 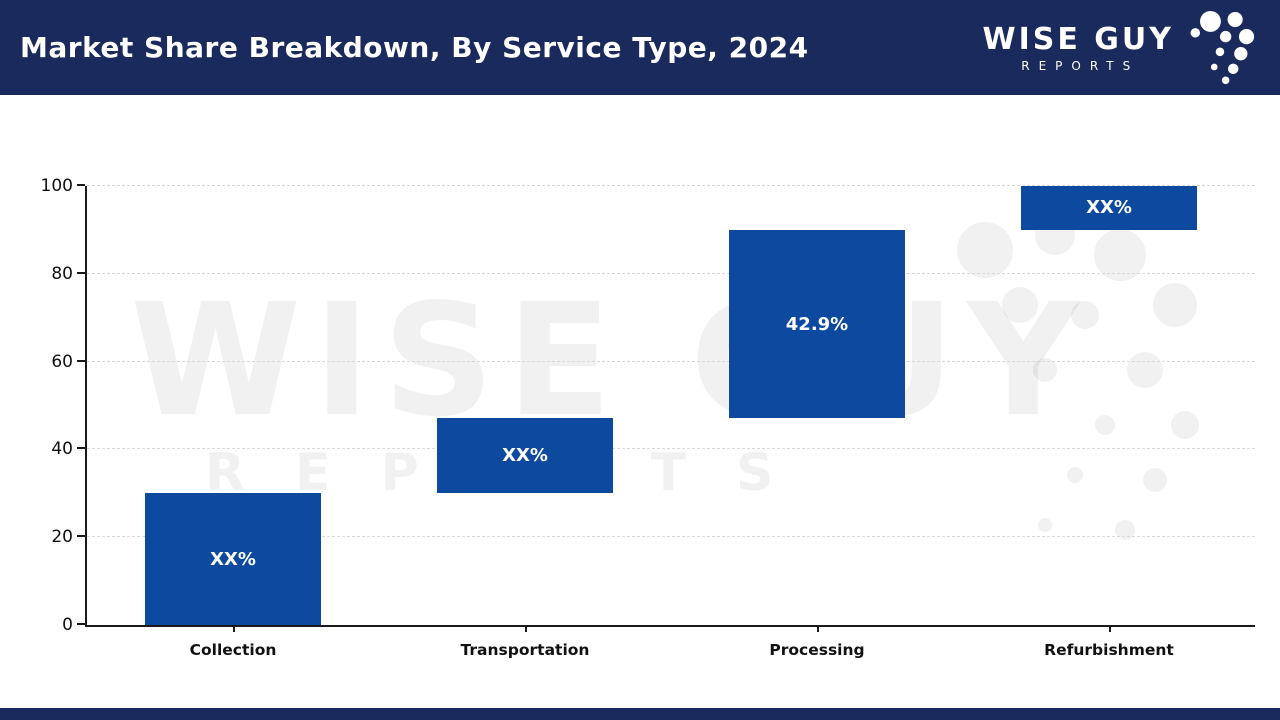 I want to click on category-label: Refurbishment, so click(x=1109, y=650).